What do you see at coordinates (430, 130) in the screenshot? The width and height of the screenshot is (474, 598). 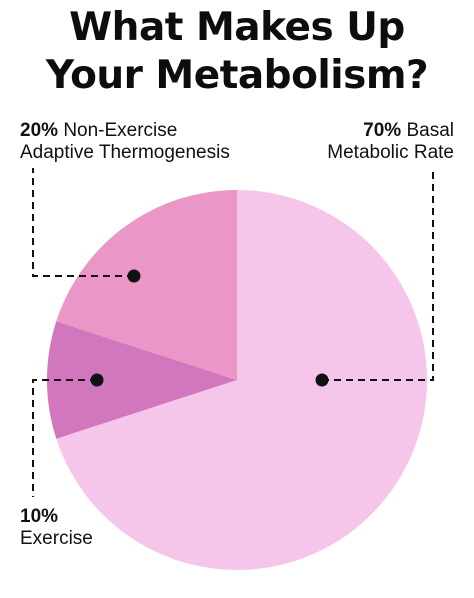 I see `slice-label-text: Basal` at bounding box center [430, 130].